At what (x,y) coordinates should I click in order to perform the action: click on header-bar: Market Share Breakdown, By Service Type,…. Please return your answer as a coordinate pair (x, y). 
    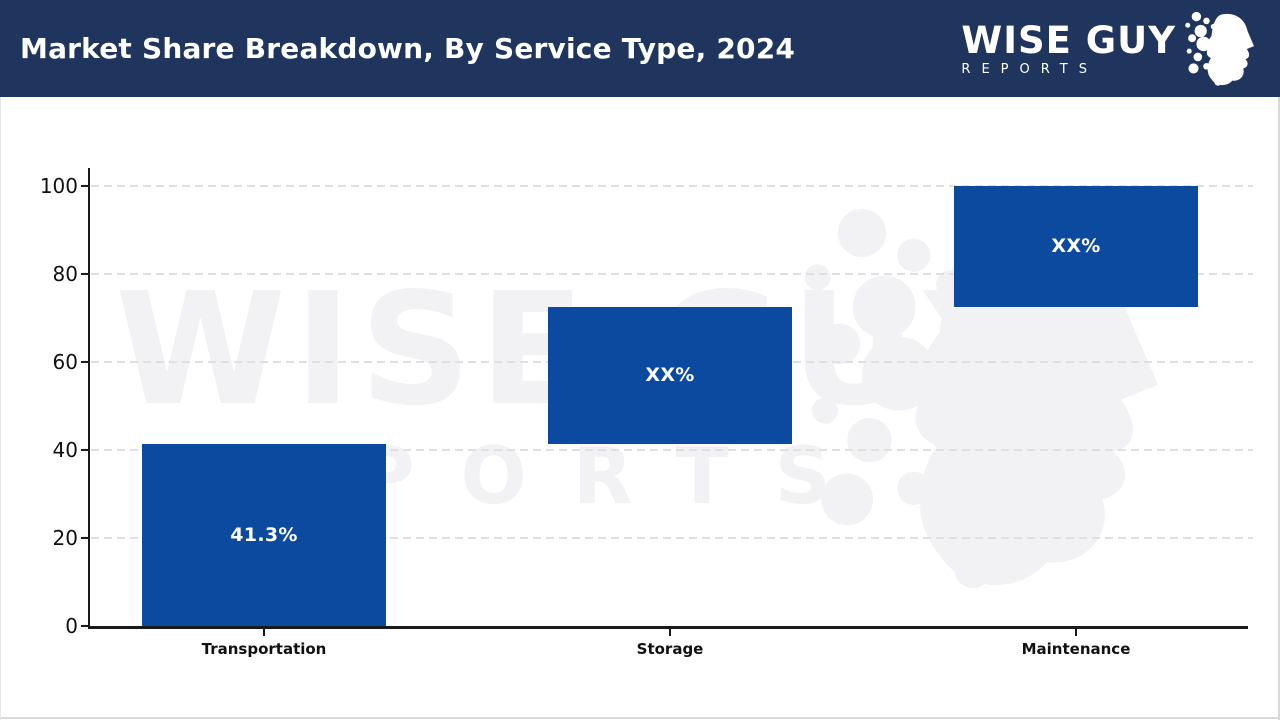
    Looking at the image, I should click on (640, 48).